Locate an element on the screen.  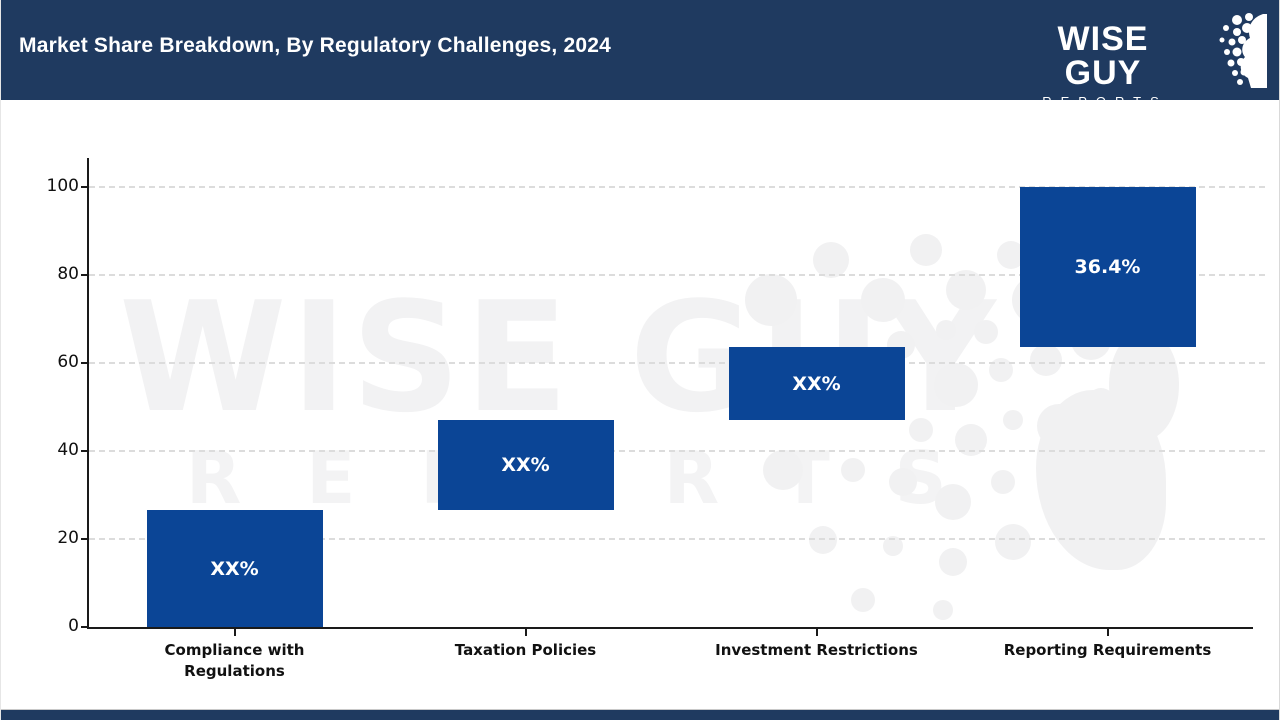
x-axis is located at coordinates (670, 628).